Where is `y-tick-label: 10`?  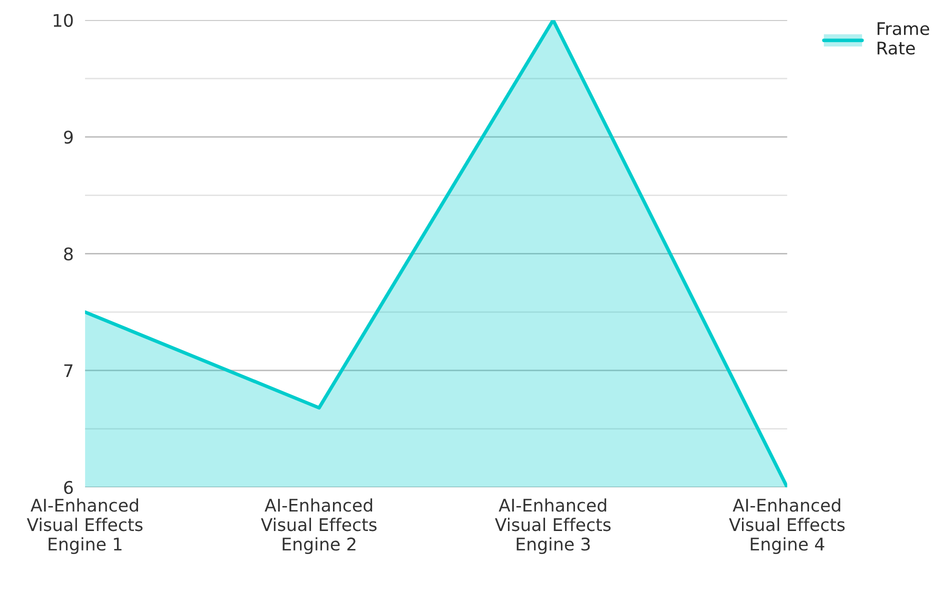
y-tick-label: 10 is located at coordinates (63, 20).